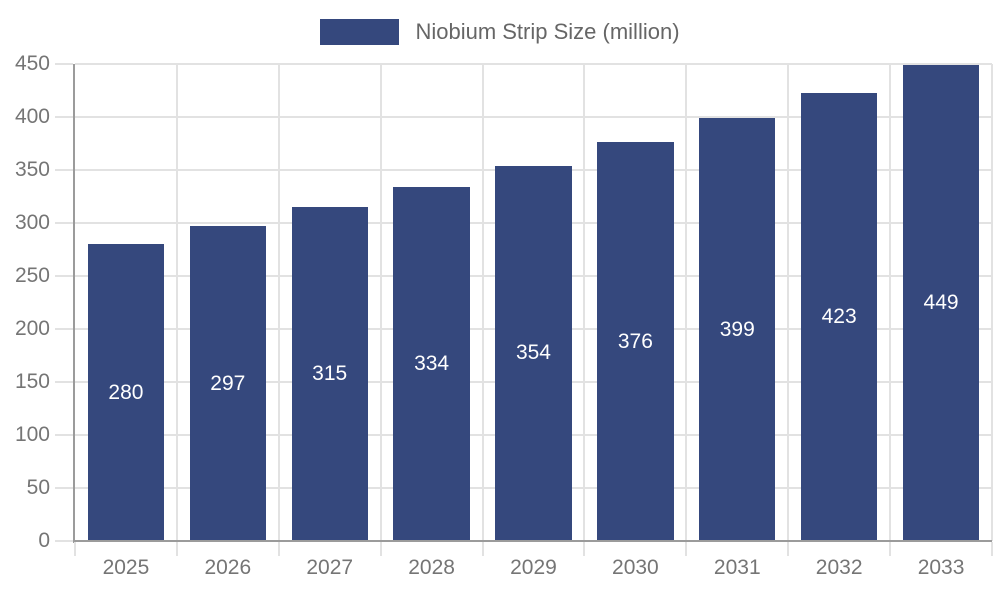 The height and width of the screenshot is (600, 1000). I want to click on x-axis-line, so click(532, 541).